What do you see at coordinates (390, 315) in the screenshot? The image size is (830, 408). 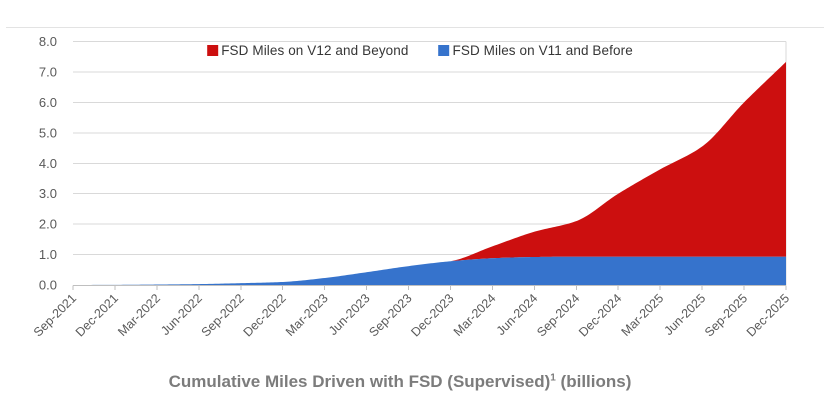 I see `x-axis-label-Sep-2023: Sep-2023` at bounding box center [390, 315].